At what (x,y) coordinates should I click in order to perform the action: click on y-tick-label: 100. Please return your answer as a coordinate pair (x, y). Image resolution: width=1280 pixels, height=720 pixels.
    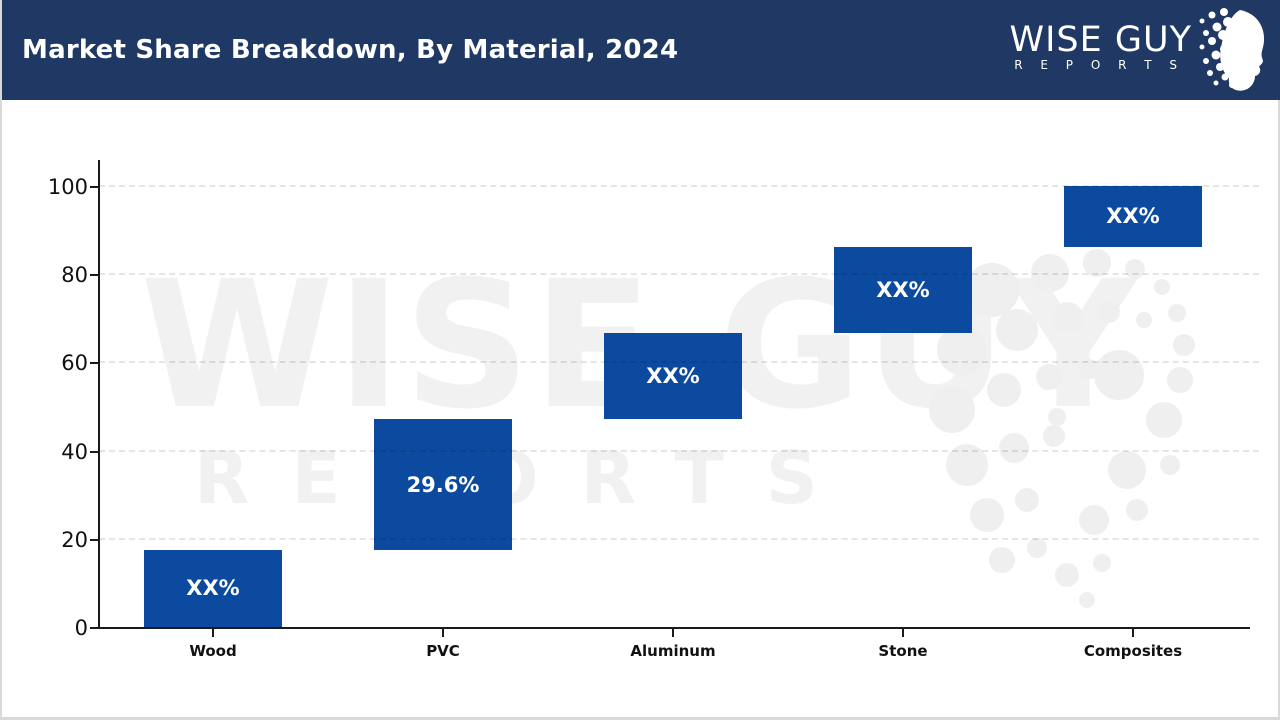
    Looking at the image, I should click on (67, 187).